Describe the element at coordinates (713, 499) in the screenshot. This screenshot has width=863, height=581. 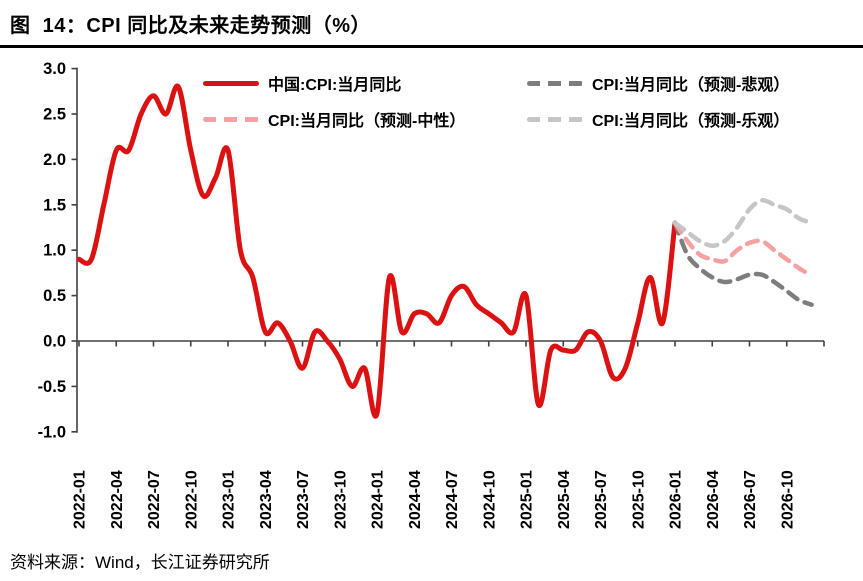
I see `x-tick-label: 2026-04` at that location.